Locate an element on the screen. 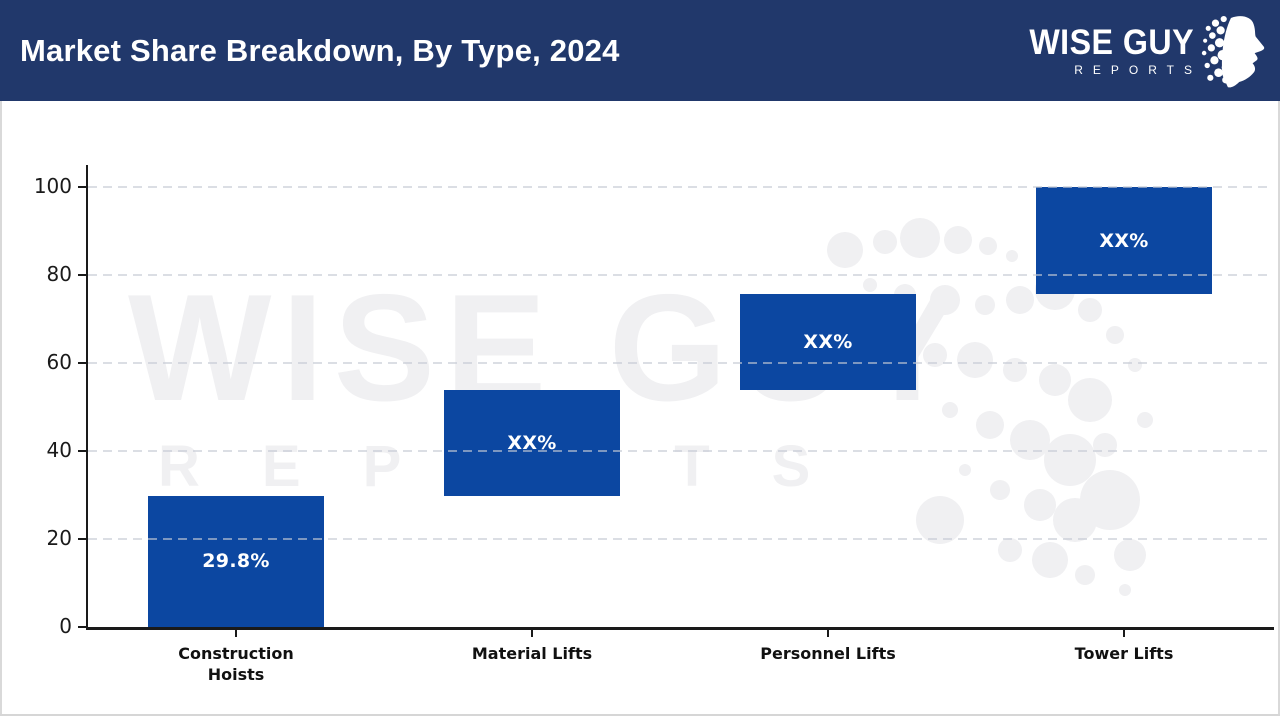  brand-logo: WISE GUY REPORTS is located at coordinates (1140, 51).